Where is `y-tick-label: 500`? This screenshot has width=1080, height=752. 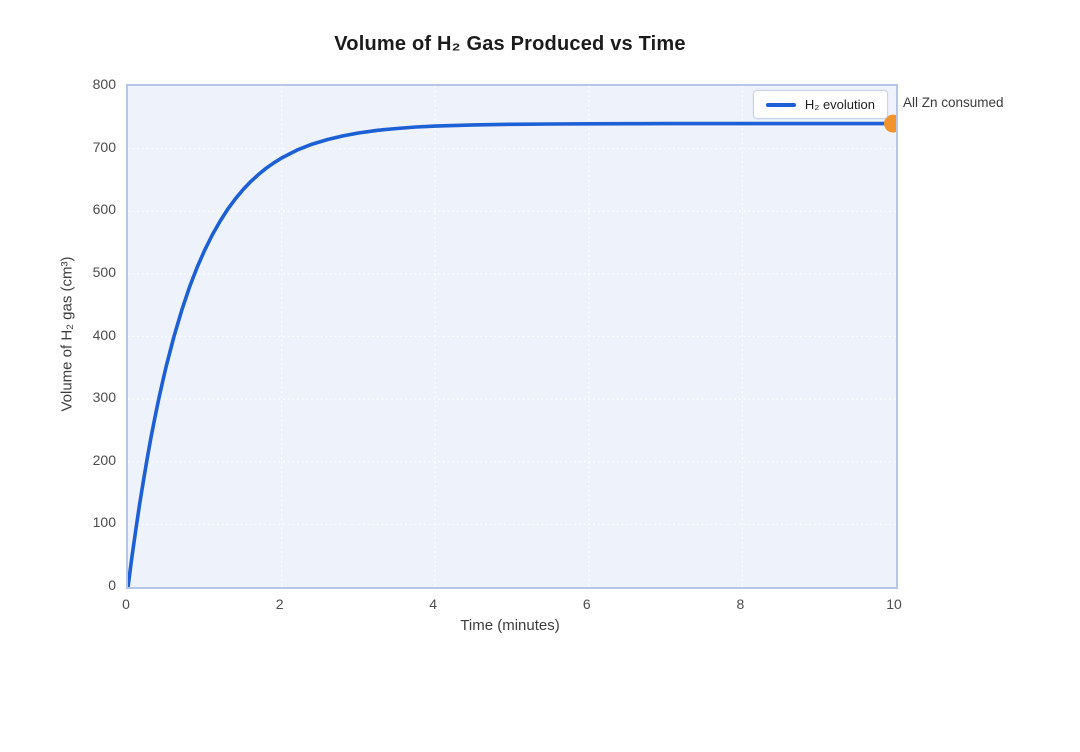
y-tick-label: 500 is located at coordinates (104, 271).